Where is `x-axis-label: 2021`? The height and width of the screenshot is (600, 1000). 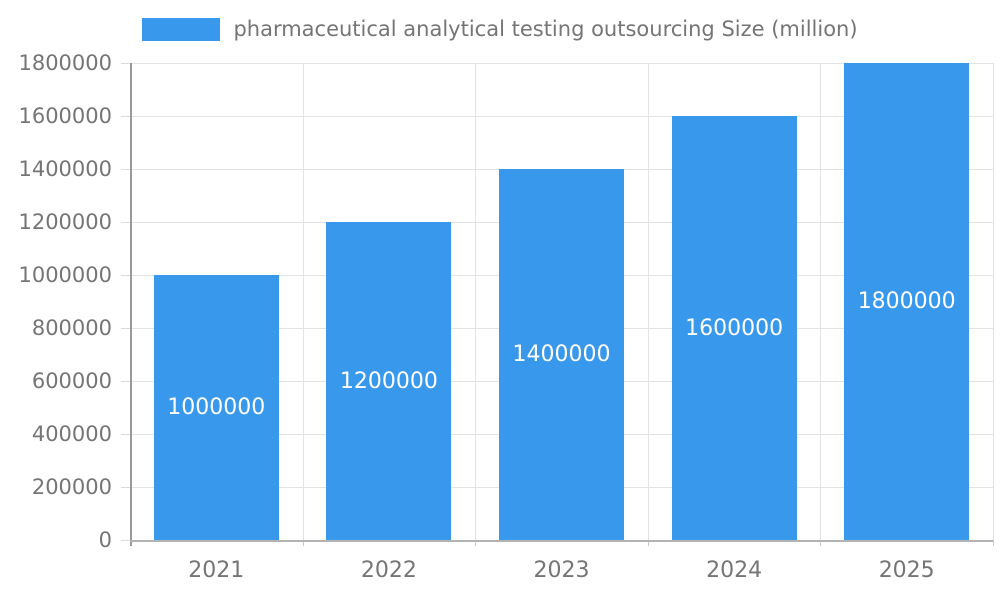
x-axis-label: 2021 is located at coordinates (216, 570).